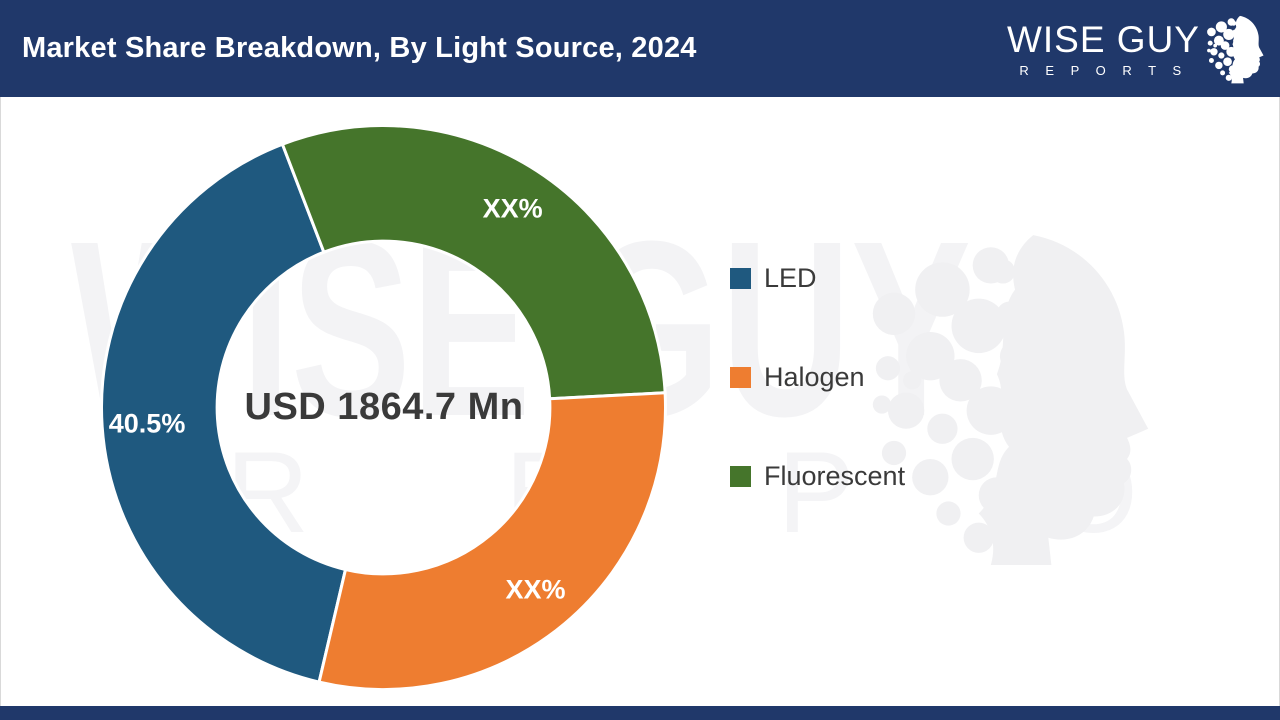 The height and width of the screenshot is (720, 1280). What do you see at coordinates (640, 713) in the screenshot?
I see `footer-bar` at bounding box center [640, 713].